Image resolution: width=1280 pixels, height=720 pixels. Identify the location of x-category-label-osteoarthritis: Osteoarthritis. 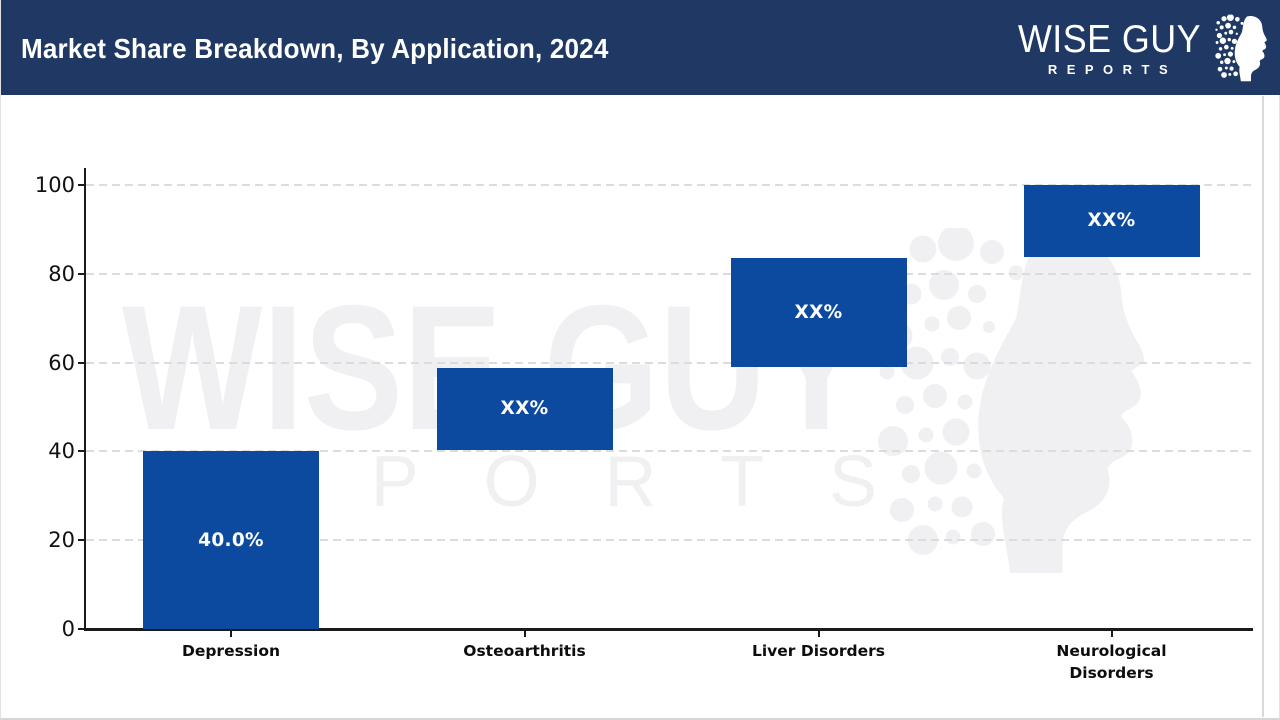
(524, 651).